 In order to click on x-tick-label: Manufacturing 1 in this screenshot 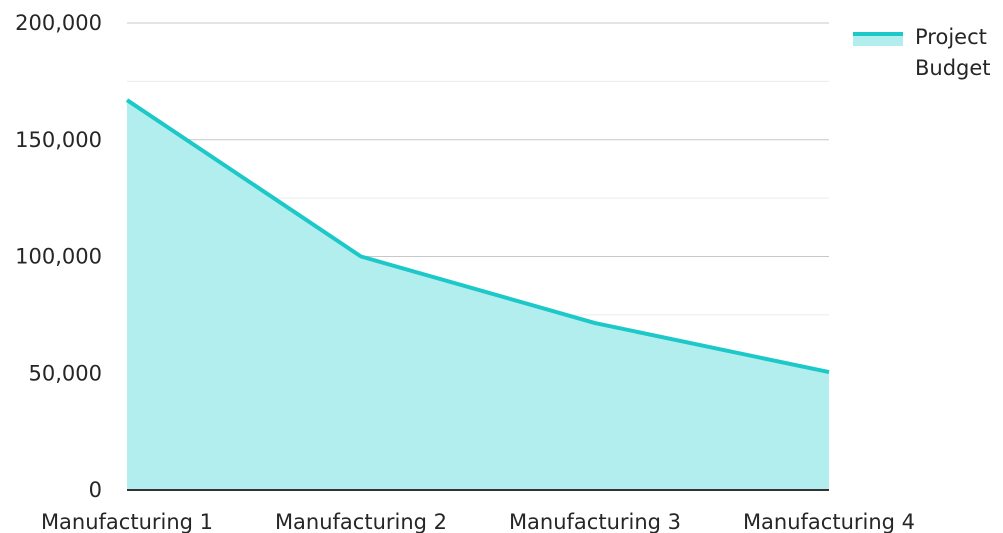, I will do `click(127, 521)`.